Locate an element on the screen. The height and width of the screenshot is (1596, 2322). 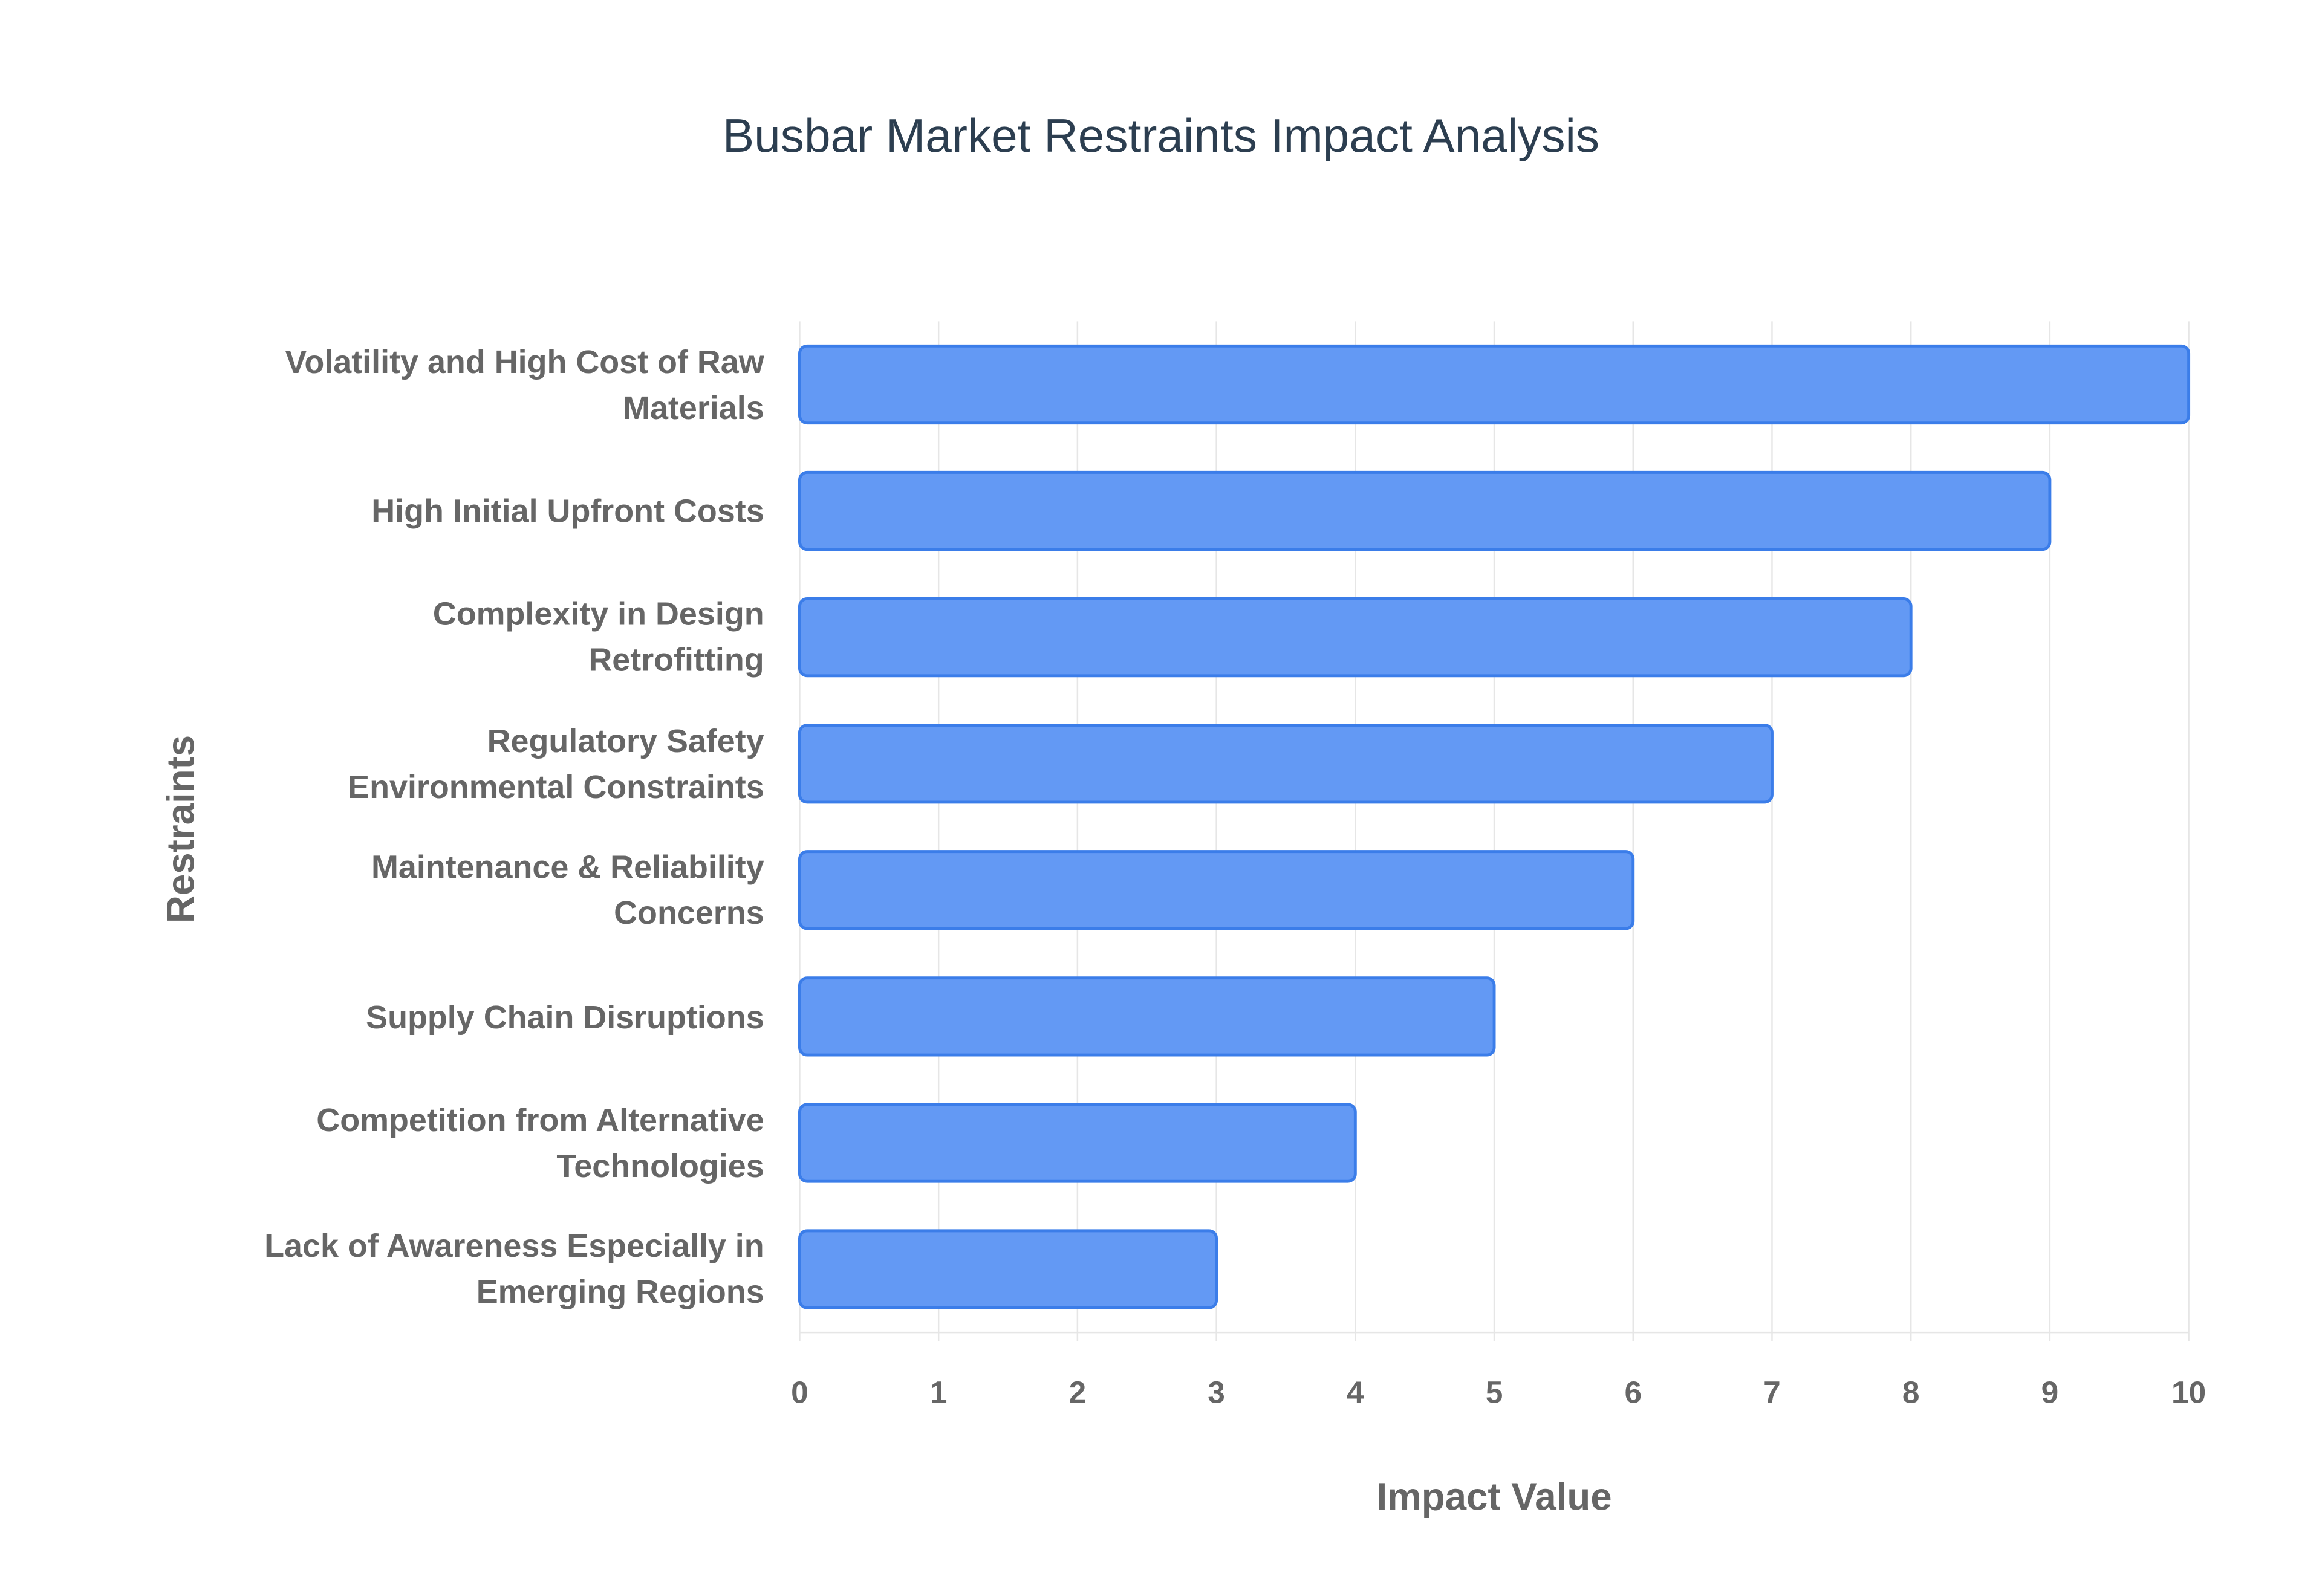
x-tick-label: 7 is located at coordinates (1772, 1392).